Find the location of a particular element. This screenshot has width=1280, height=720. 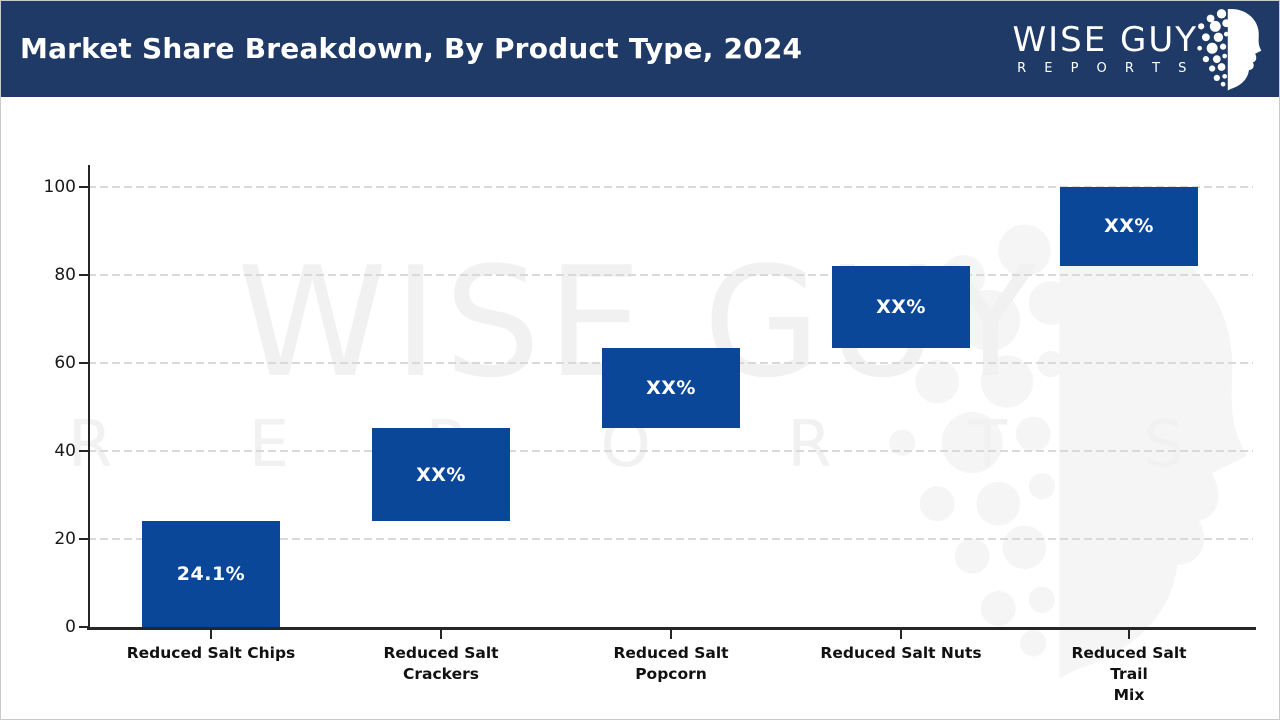

wiseguy-logo-wordmark: WISE GUY is located at coordinates (1105, 39).